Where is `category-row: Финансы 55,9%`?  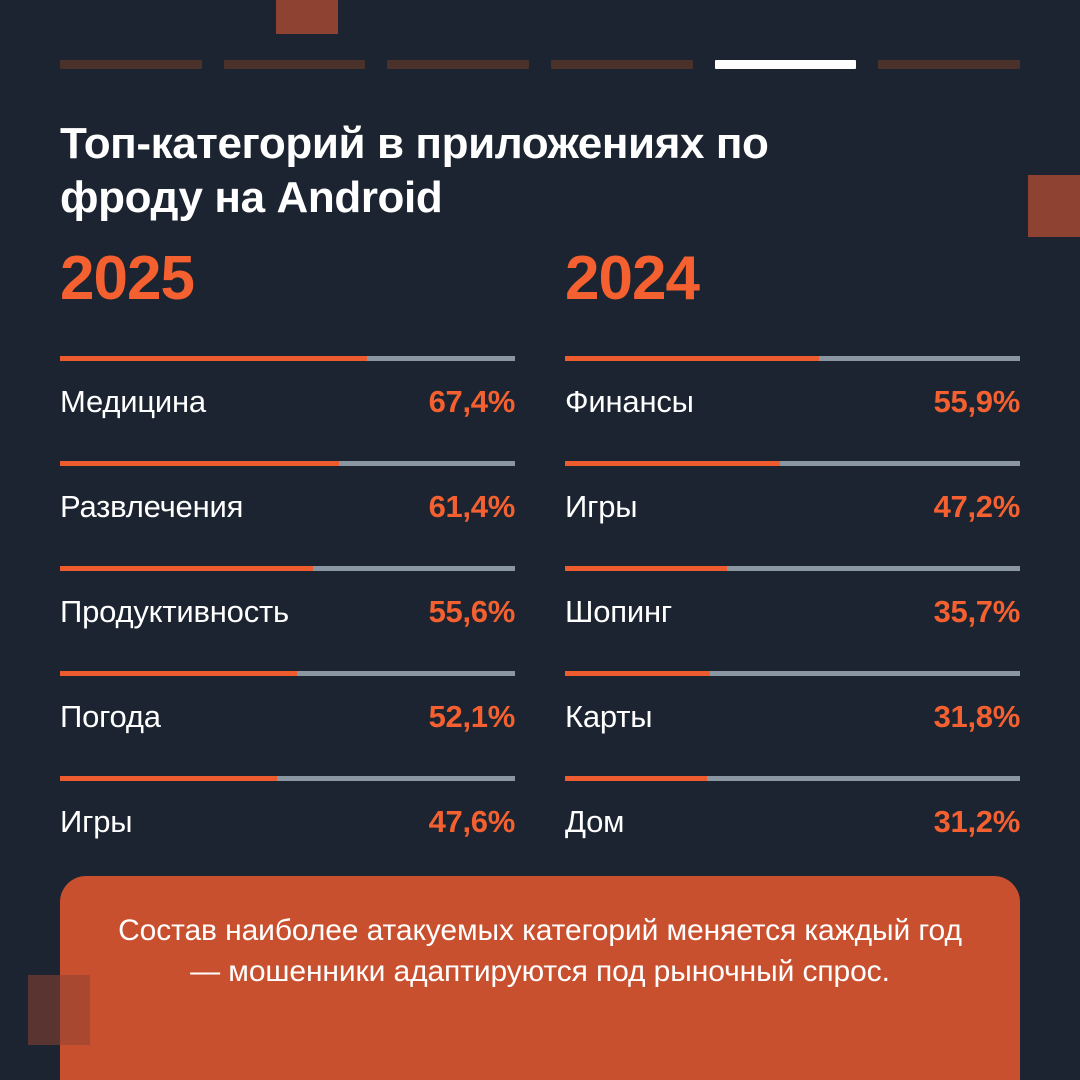 category-row: Финансы 55,9% is located at coordinates (792, 408).